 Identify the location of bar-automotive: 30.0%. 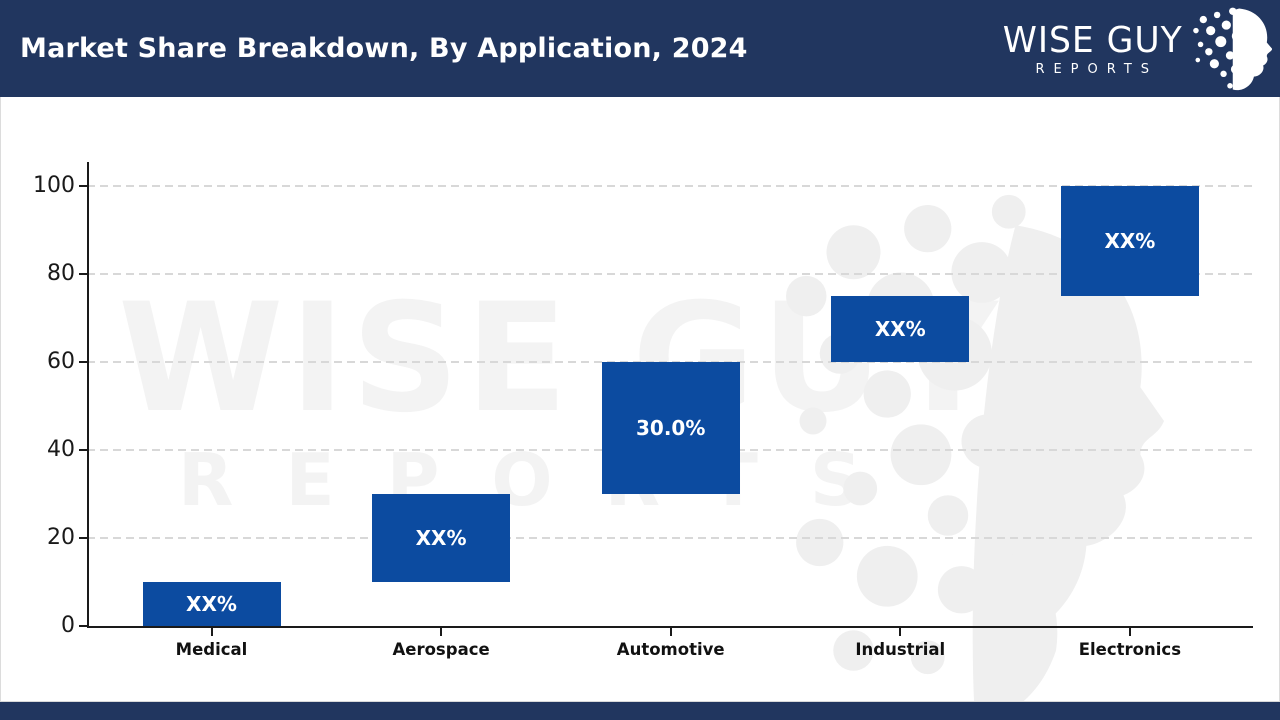
(670, 428).